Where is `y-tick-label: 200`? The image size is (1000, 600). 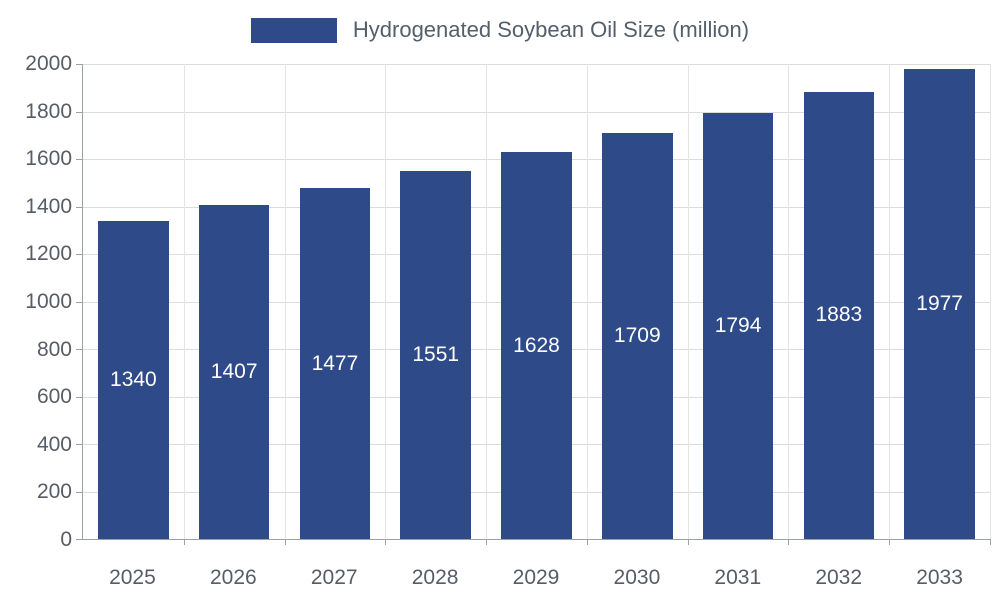 y-tick-label: 200 is located at coordinates (54, 492).